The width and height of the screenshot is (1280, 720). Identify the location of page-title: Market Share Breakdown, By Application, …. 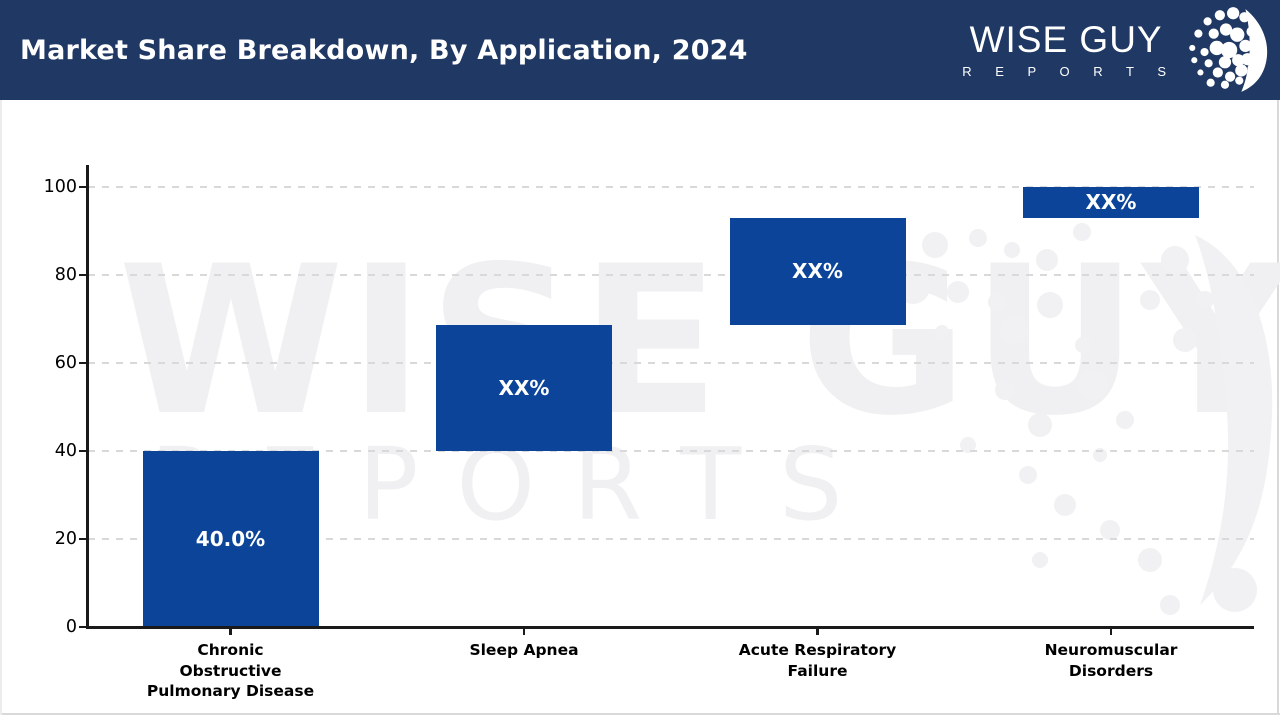
(384, 50).